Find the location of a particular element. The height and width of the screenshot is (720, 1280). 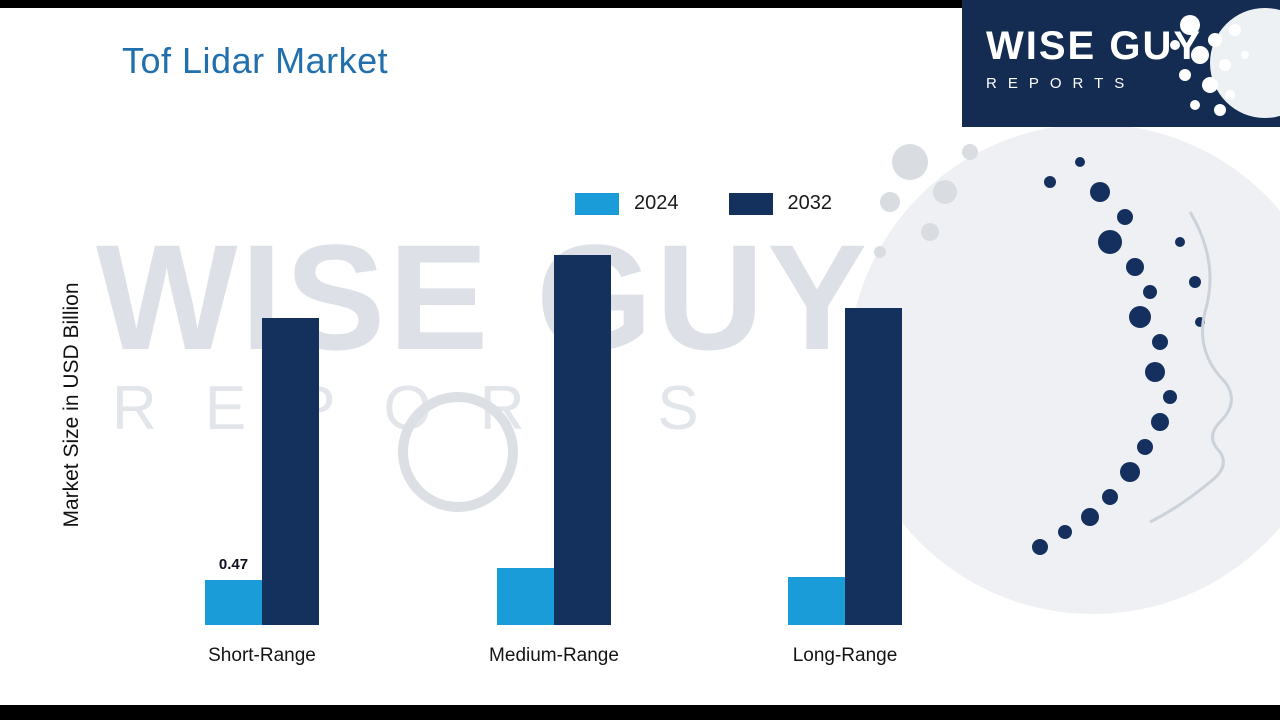

watermark-ring is located at coordinates (458, 452).